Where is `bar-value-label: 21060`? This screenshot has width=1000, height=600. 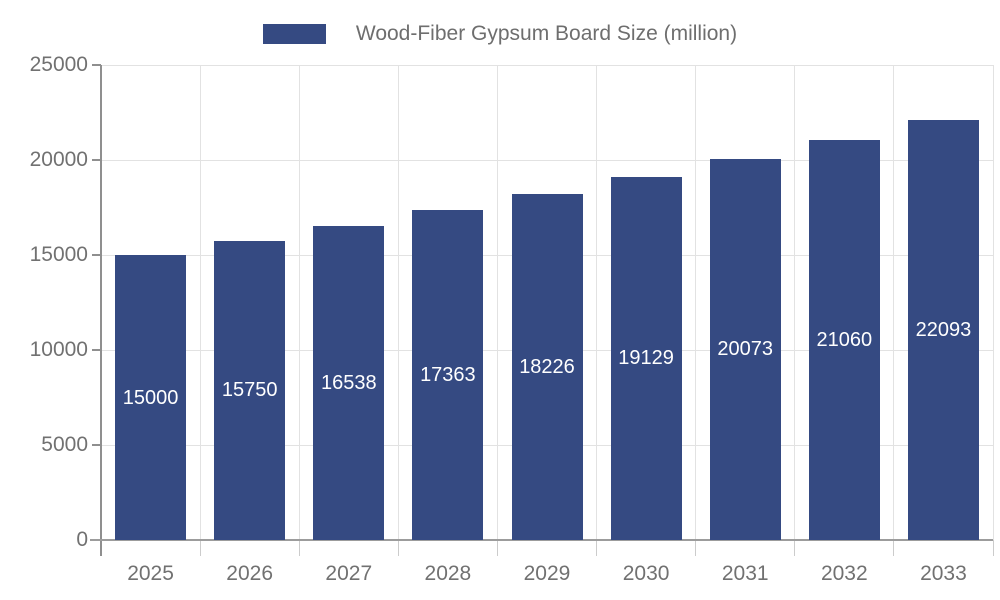
bar-value-label: 21060 is located at coordinates (844, 339).